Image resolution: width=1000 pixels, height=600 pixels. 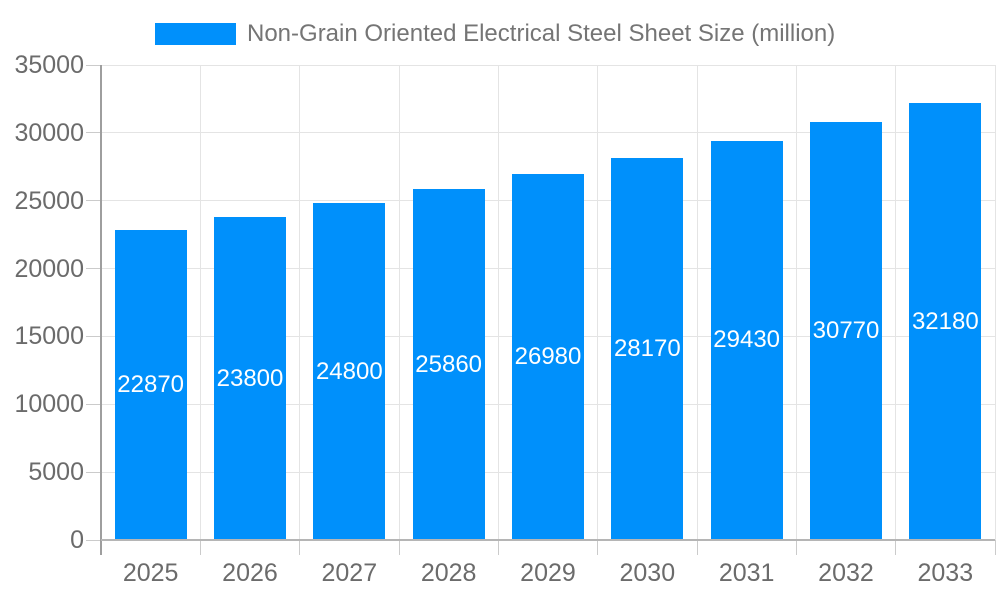 What do you see at coordinates (746, 573) in the screenshot?
I see `x-axis-label: 2031` at bounding box center [746, 573].